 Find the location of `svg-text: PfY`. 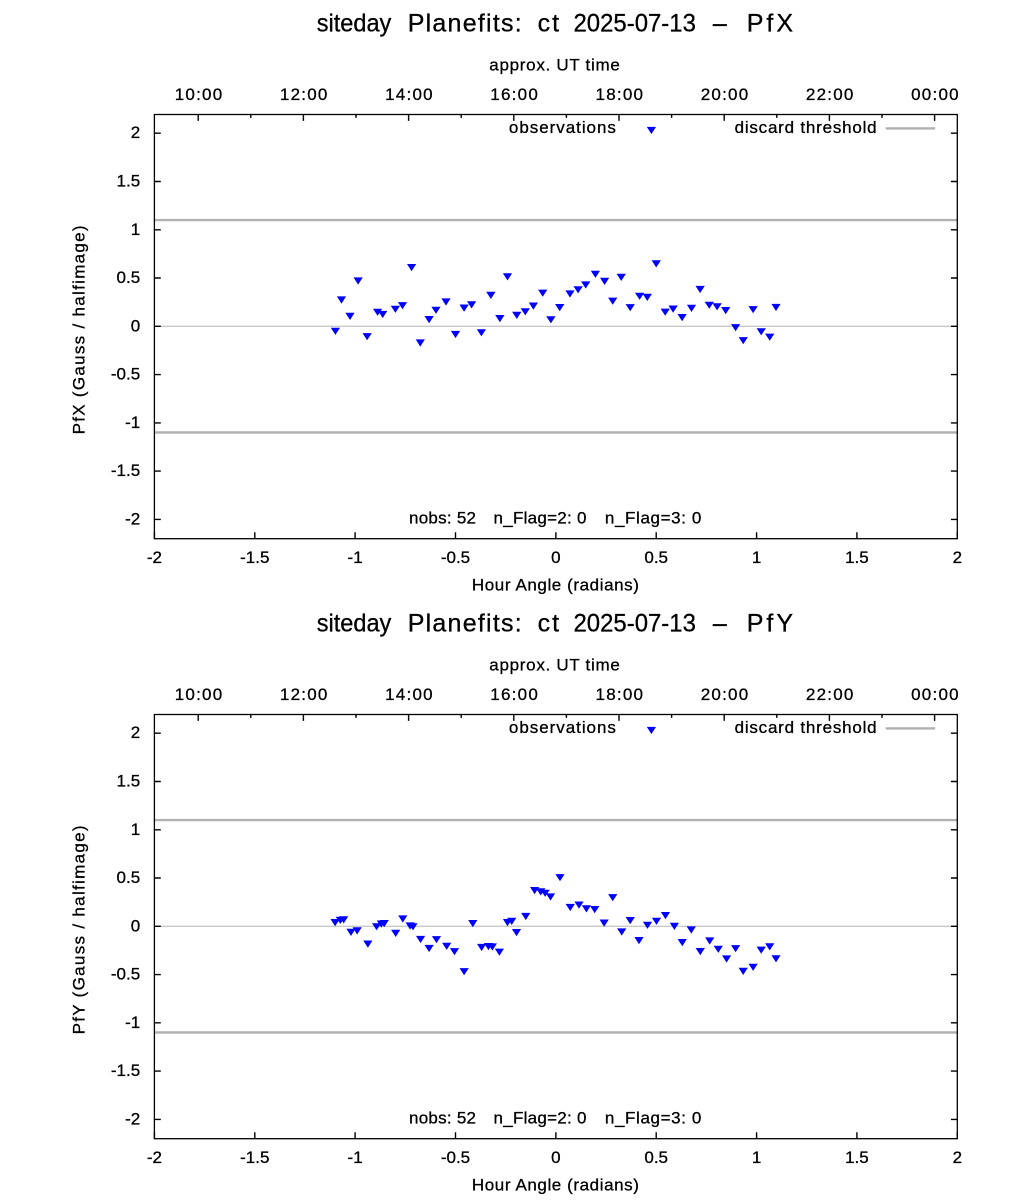

svg-text: PfY is located at coordinates (770, 624).